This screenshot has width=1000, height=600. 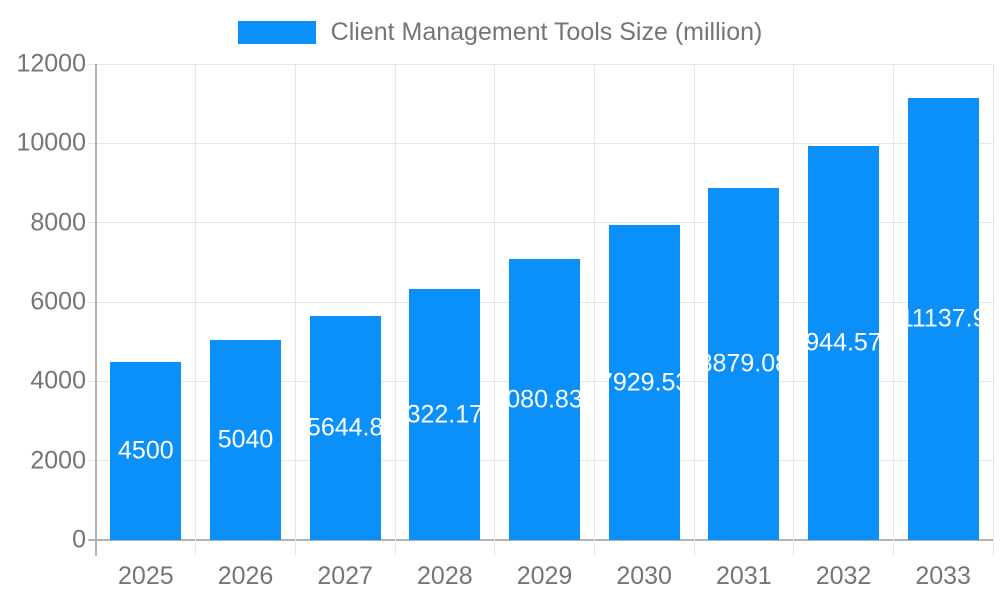 I want to click on y-axis-tick-label: 4000, so click(x=58, y=380).